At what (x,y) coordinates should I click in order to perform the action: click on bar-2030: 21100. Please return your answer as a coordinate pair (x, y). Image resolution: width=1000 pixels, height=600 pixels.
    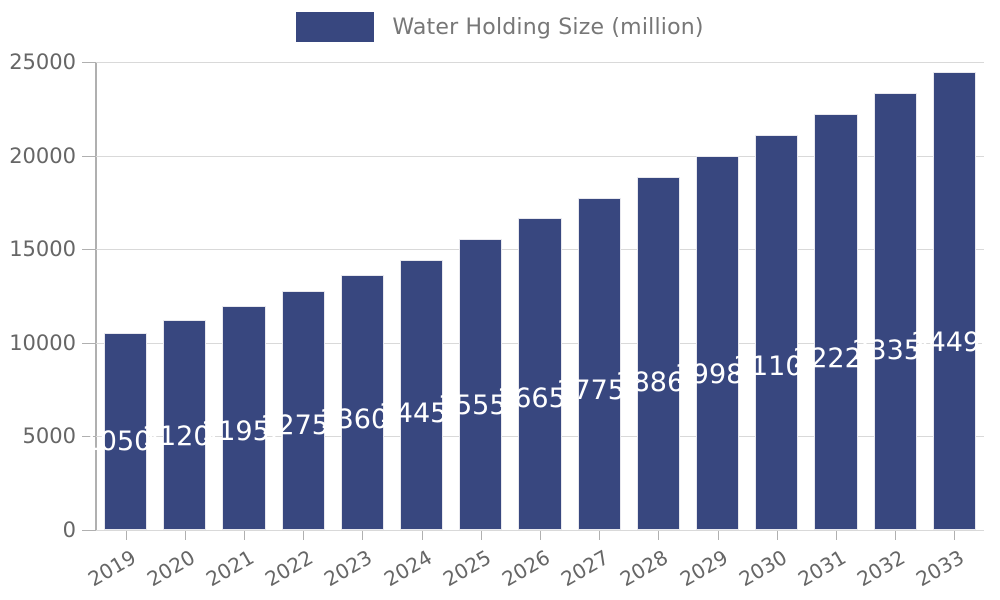
    Looking at the image, I should click on (777, 296).